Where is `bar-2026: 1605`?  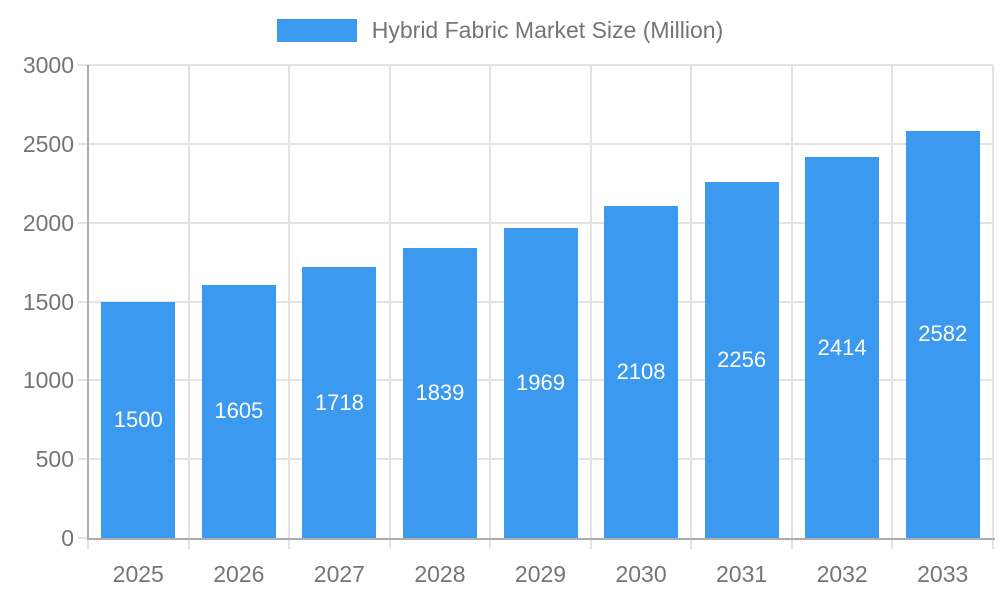
bar-2026: 1605 is located at coordinates (238, 411).